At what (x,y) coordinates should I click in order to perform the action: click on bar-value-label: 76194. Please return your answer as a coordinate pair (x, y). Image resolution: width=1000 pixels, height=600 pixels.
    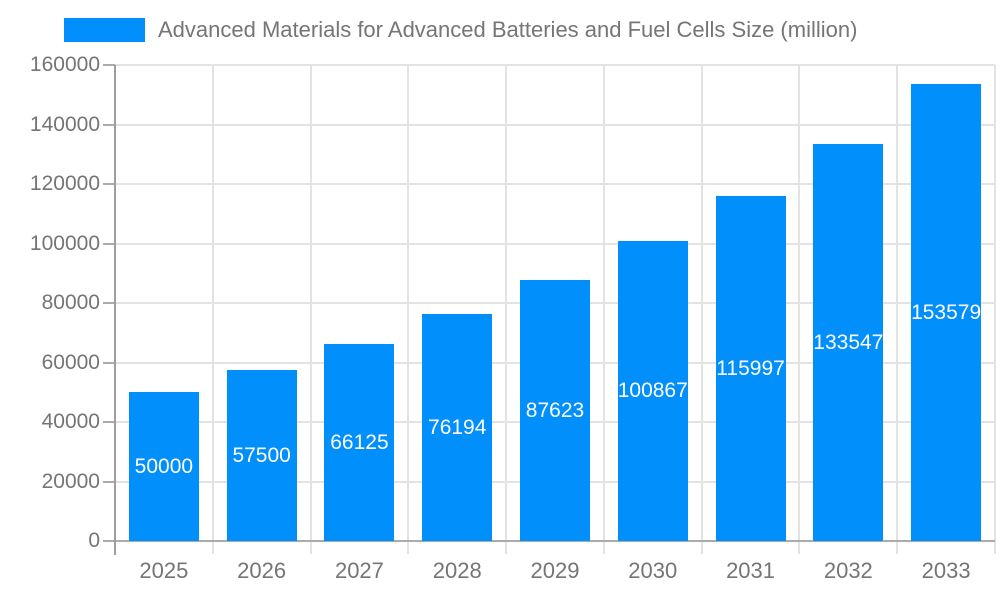
    Looking at the image, I should click on (457, 427).